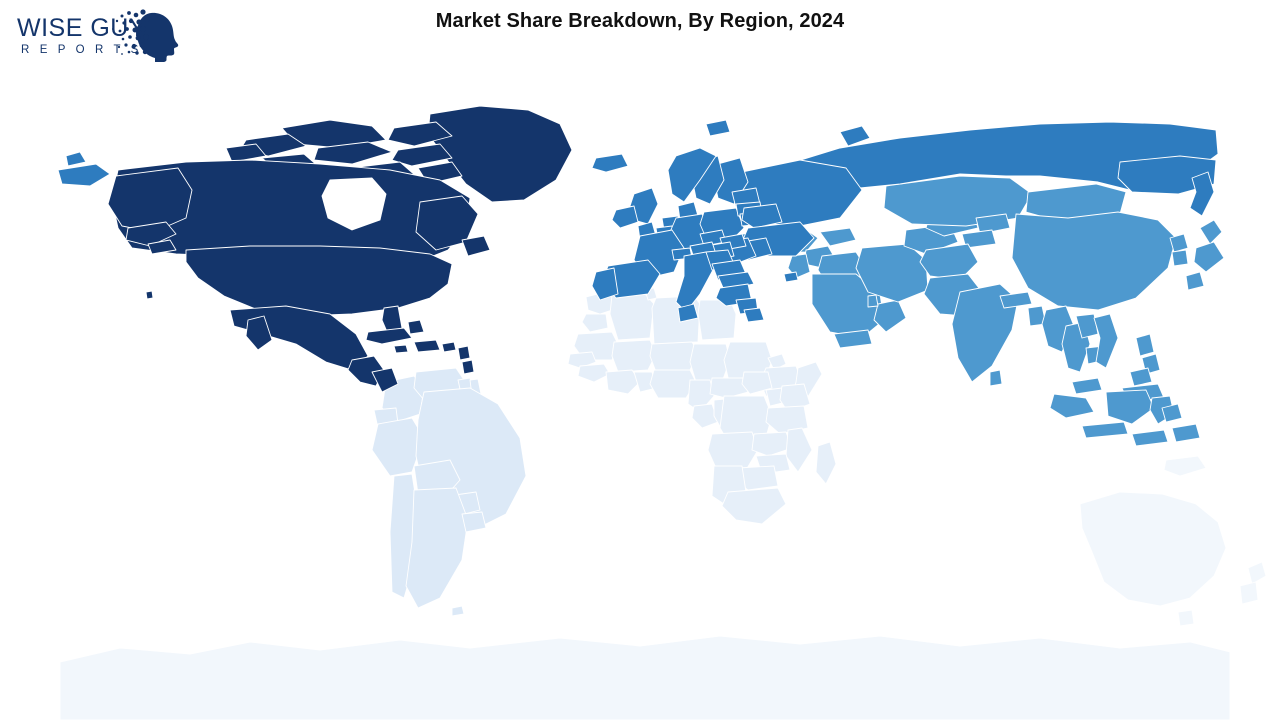 The height and width of the screenshot is (720, 1280). What do you see at coordinates (81, 50) in the screenshot?
I see `svg-text: R E P O R T S` at bounding box center [81, 50].